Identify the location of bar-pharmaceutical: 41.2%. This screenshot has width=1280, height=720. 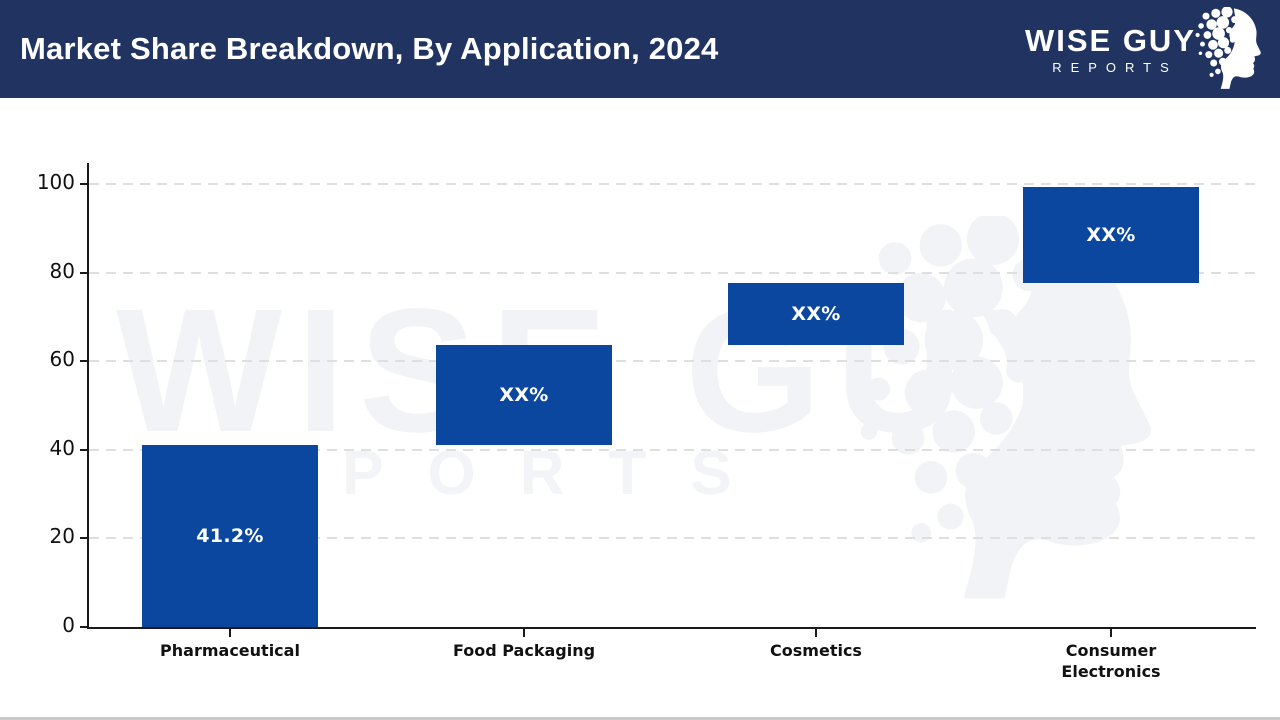
(230, 535).